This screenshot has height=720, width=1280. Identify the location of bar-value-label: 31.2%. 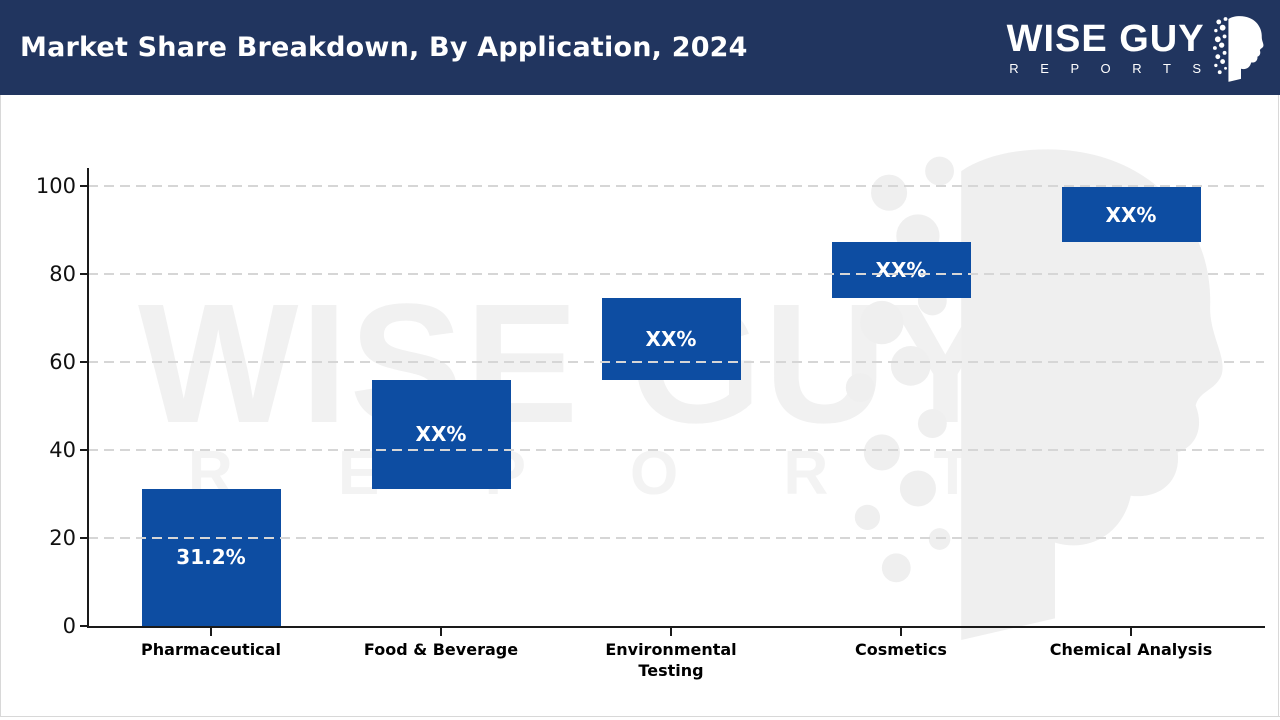
(211, 557).